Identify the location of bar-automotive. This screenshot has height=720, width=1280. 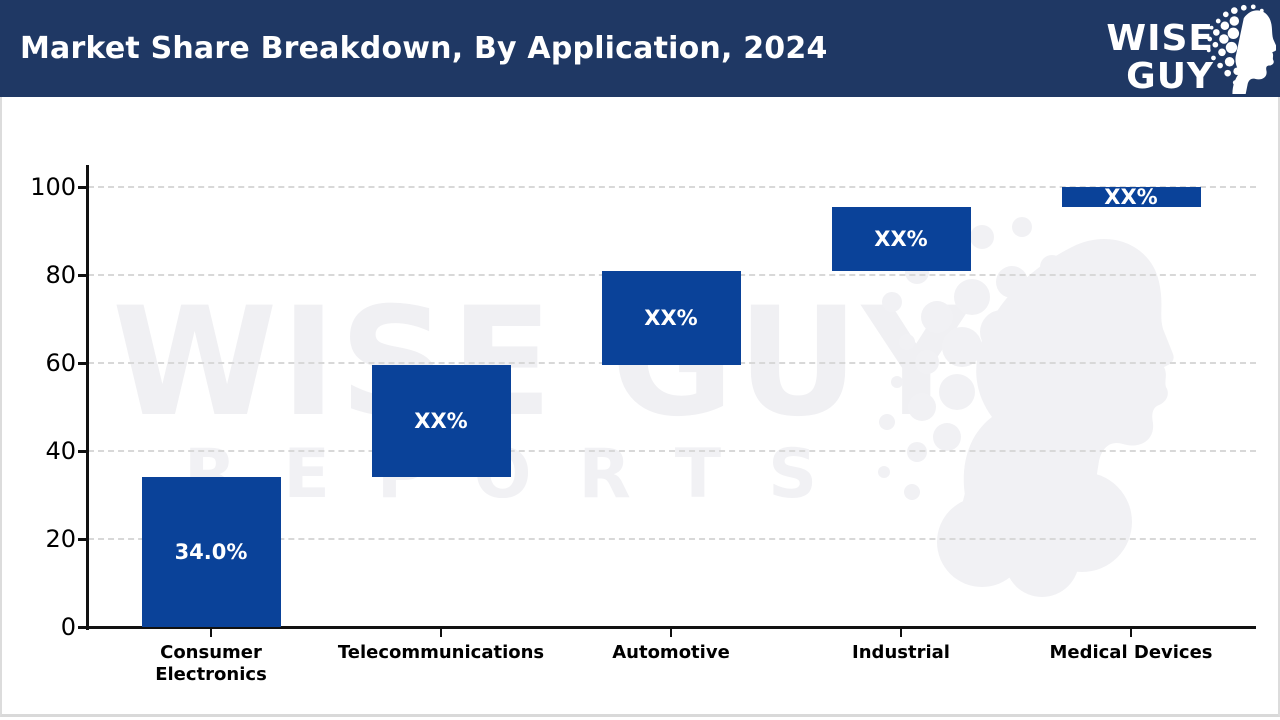
(671, 318).